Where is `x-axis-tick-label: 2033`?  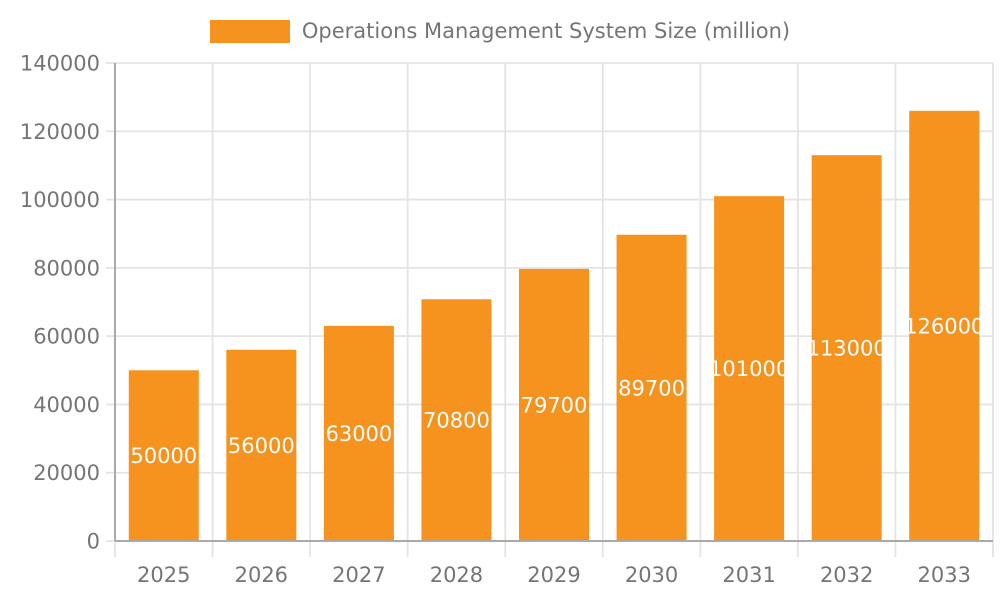
x-axis-tick-label: 2033 is located at coordinates (943, 575).